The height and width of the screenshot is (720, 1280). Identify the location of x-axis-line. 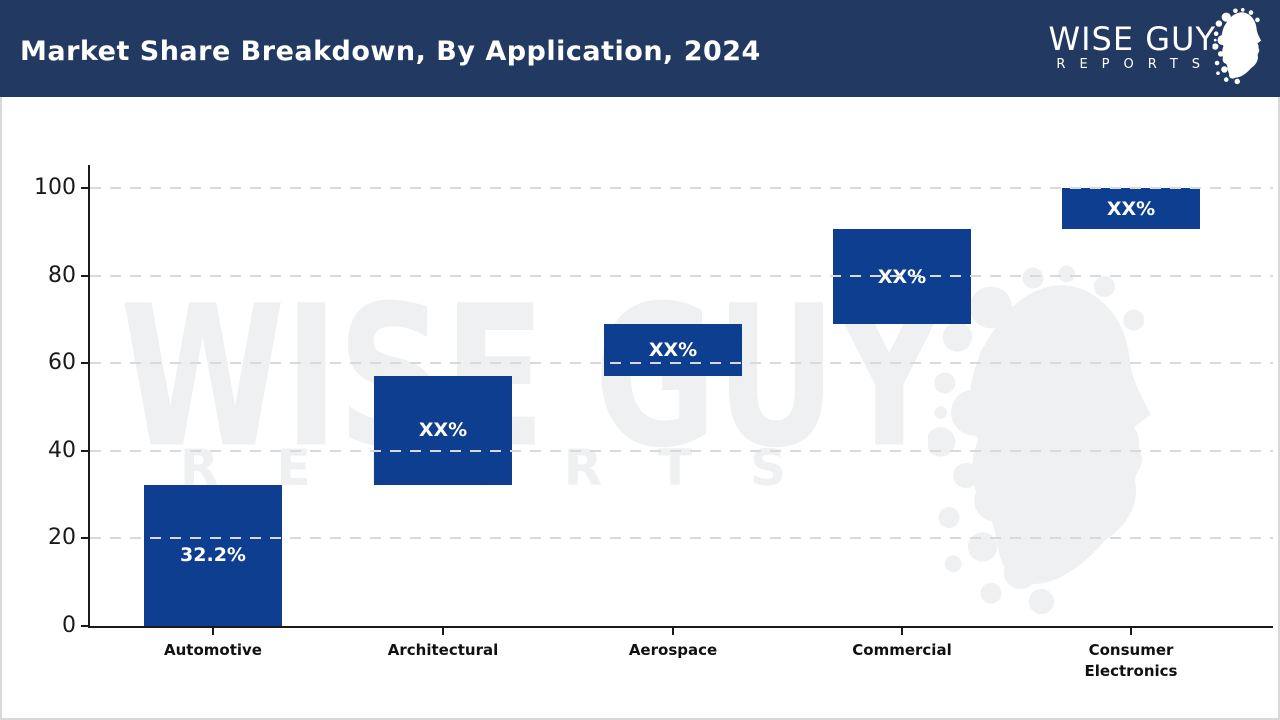
(680, 627).